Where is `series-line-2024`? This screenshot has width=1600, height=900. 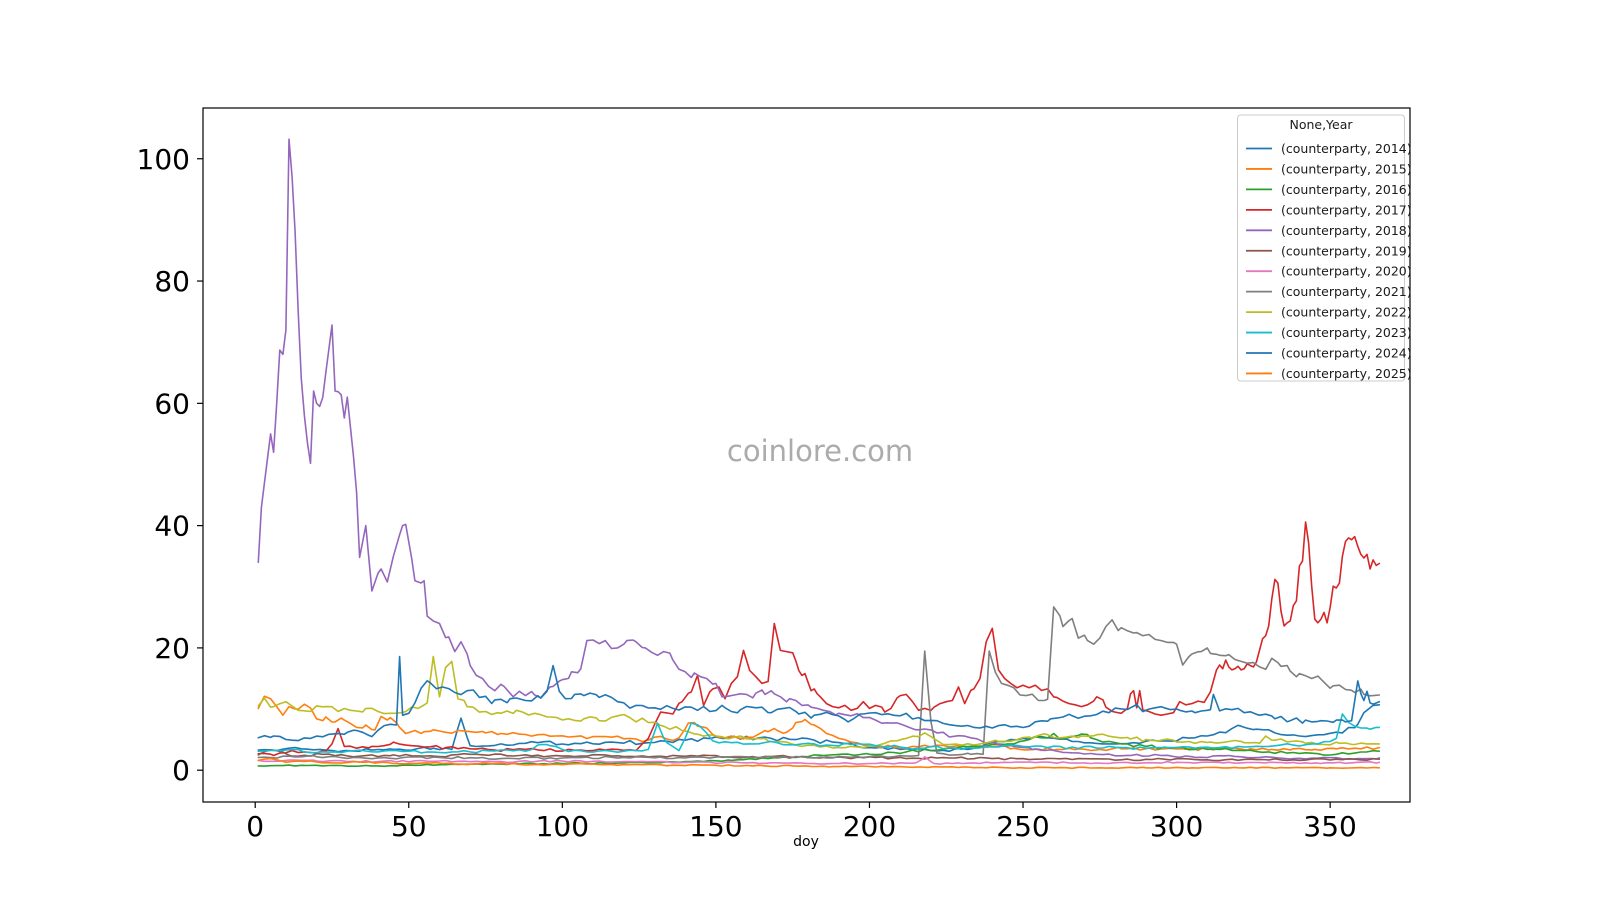
series-line-2024 is located at coordinates (819, 698).